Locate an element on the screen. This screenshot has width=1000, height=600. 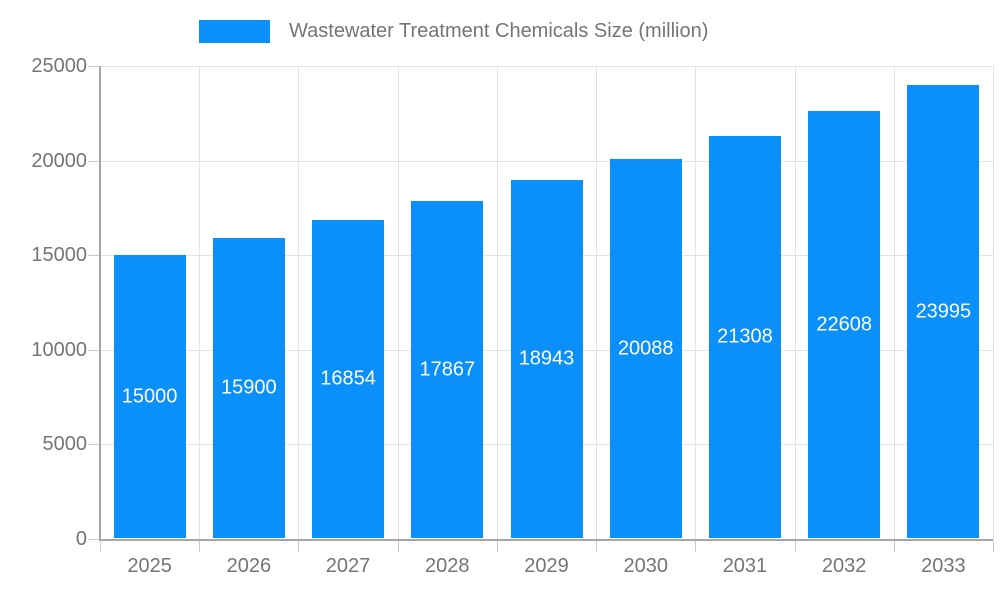
x-axis-tick-label: 2032 is located at coordinates (844, 566).